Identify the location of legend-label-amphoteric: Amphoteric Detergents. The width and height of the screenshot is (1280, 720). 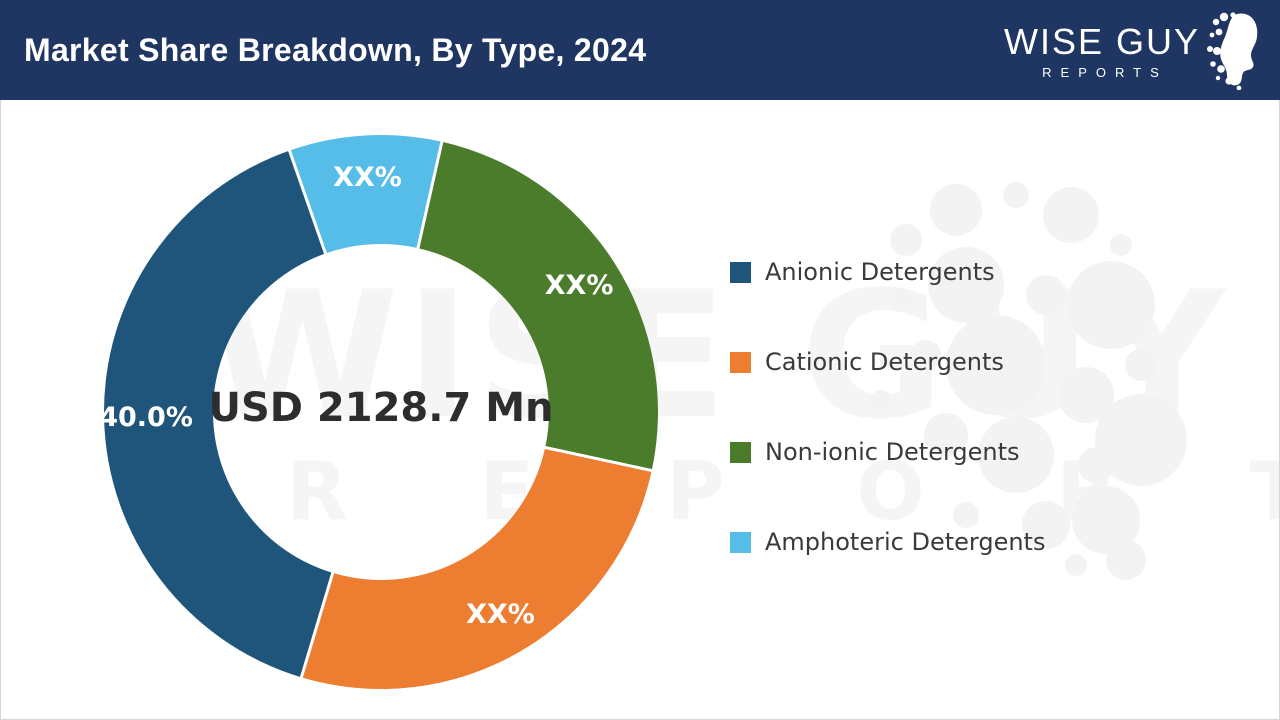
(905, 542).